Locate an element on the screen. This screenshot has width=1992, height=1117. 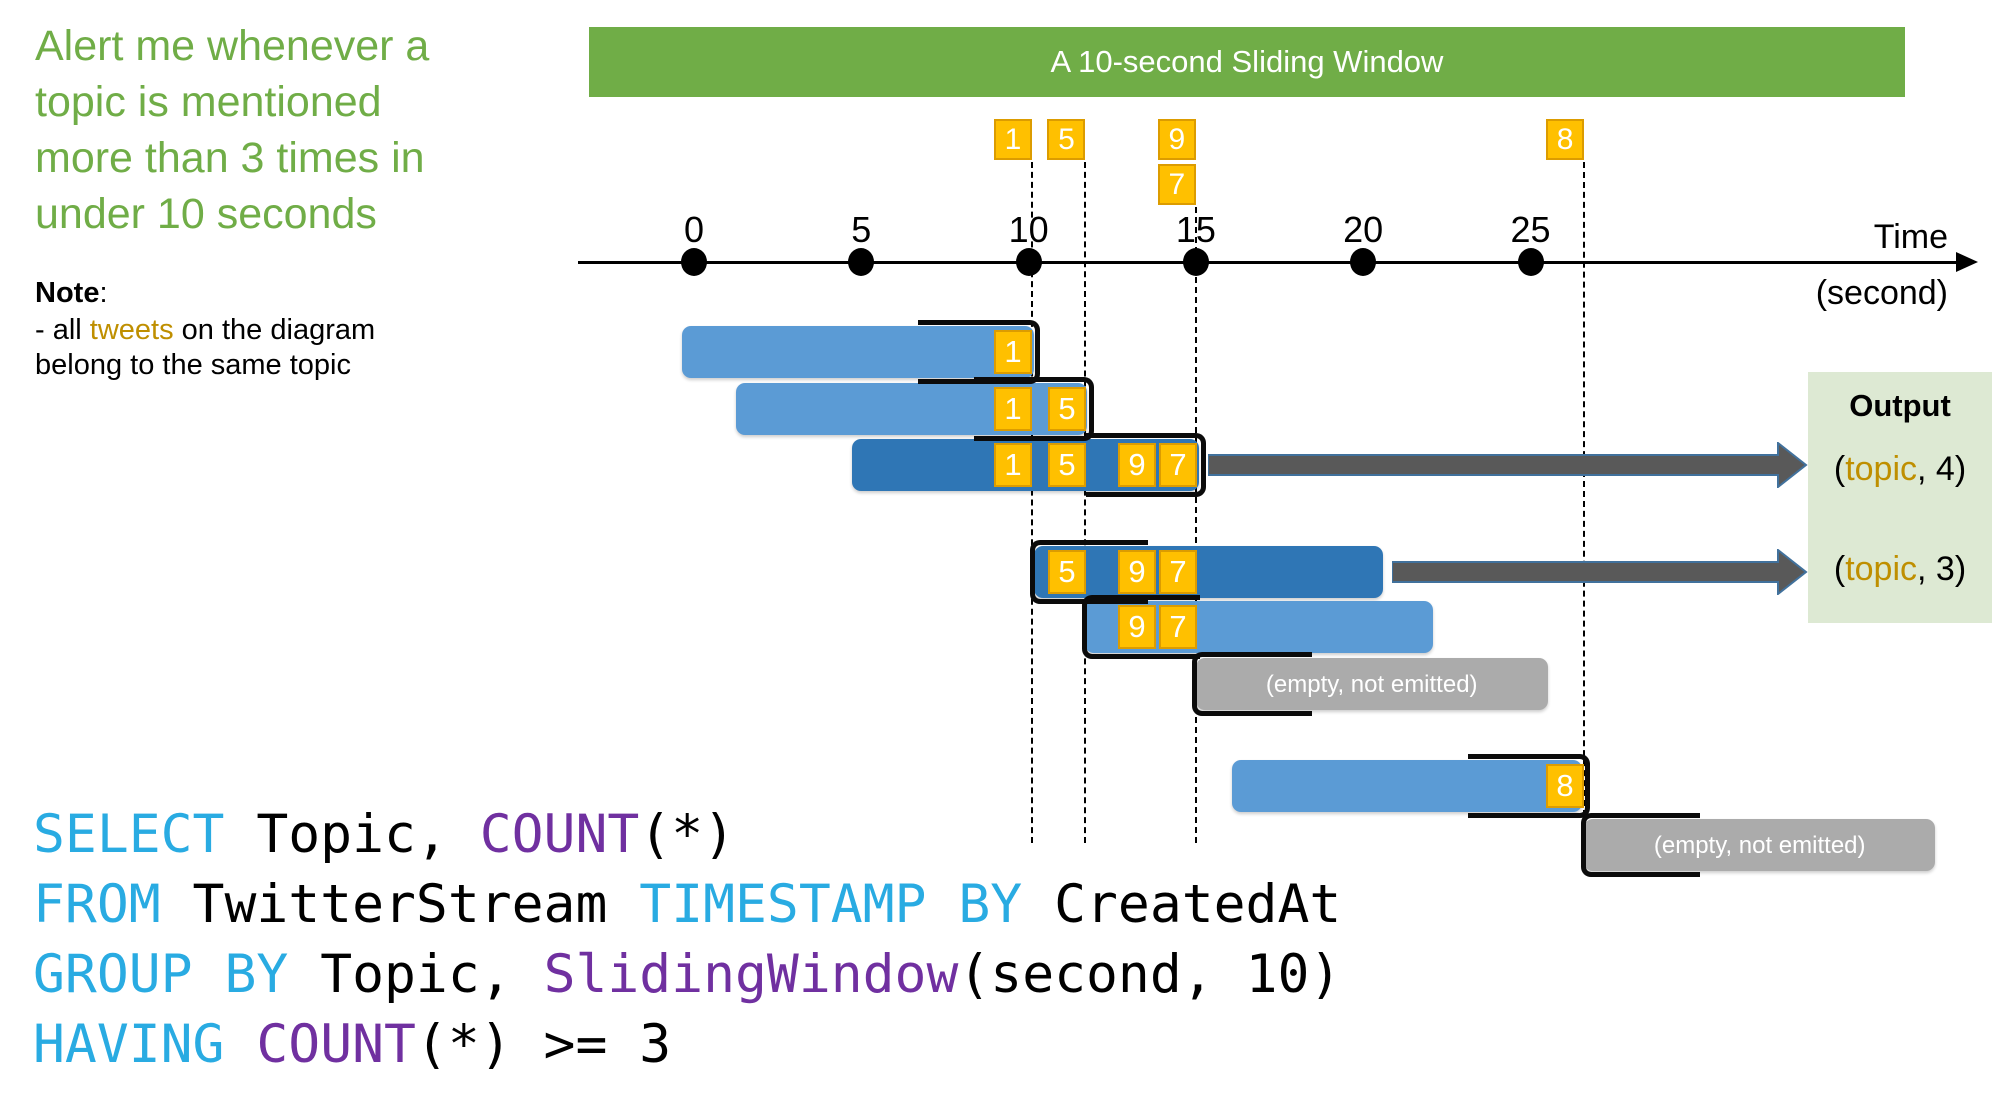
timeline-axis is located at coordinates (1268, 262).